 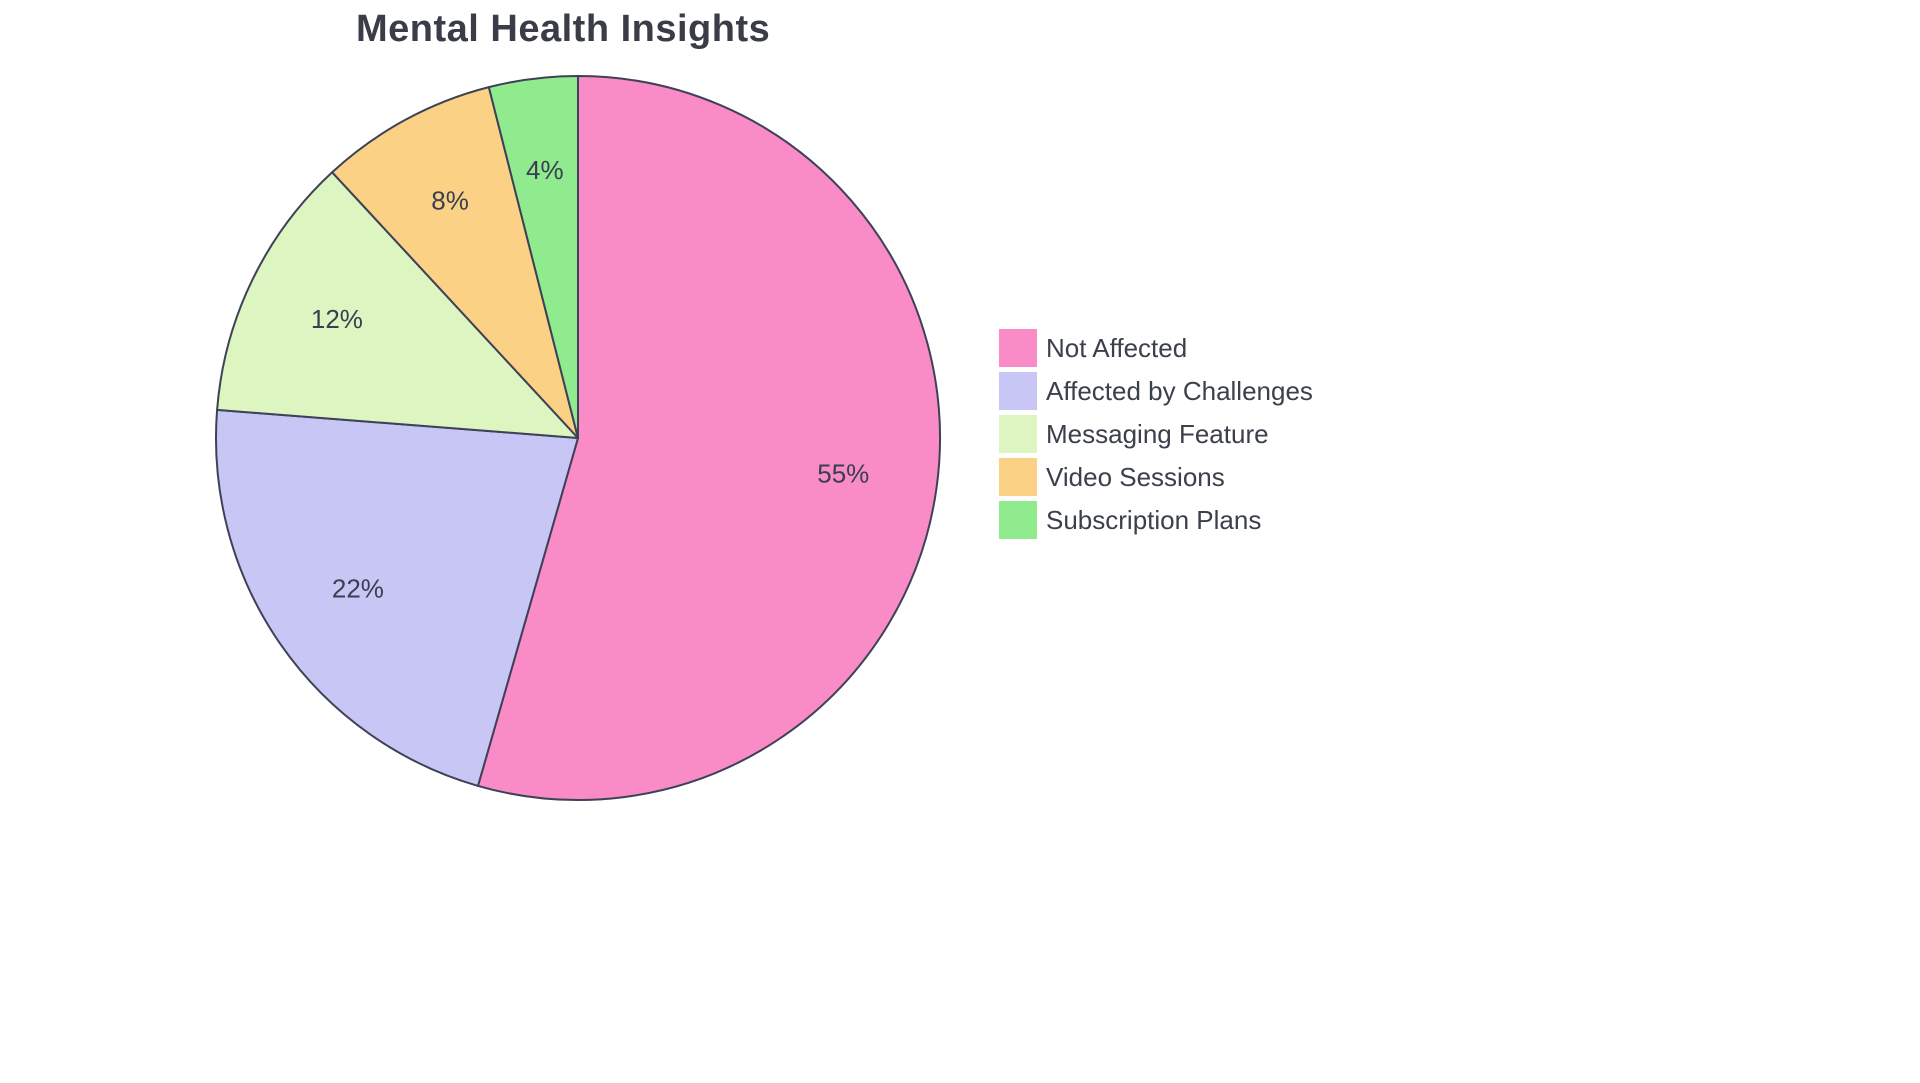 I want to click on pie-slice-messaging-feature, so click(x=397, y=305).